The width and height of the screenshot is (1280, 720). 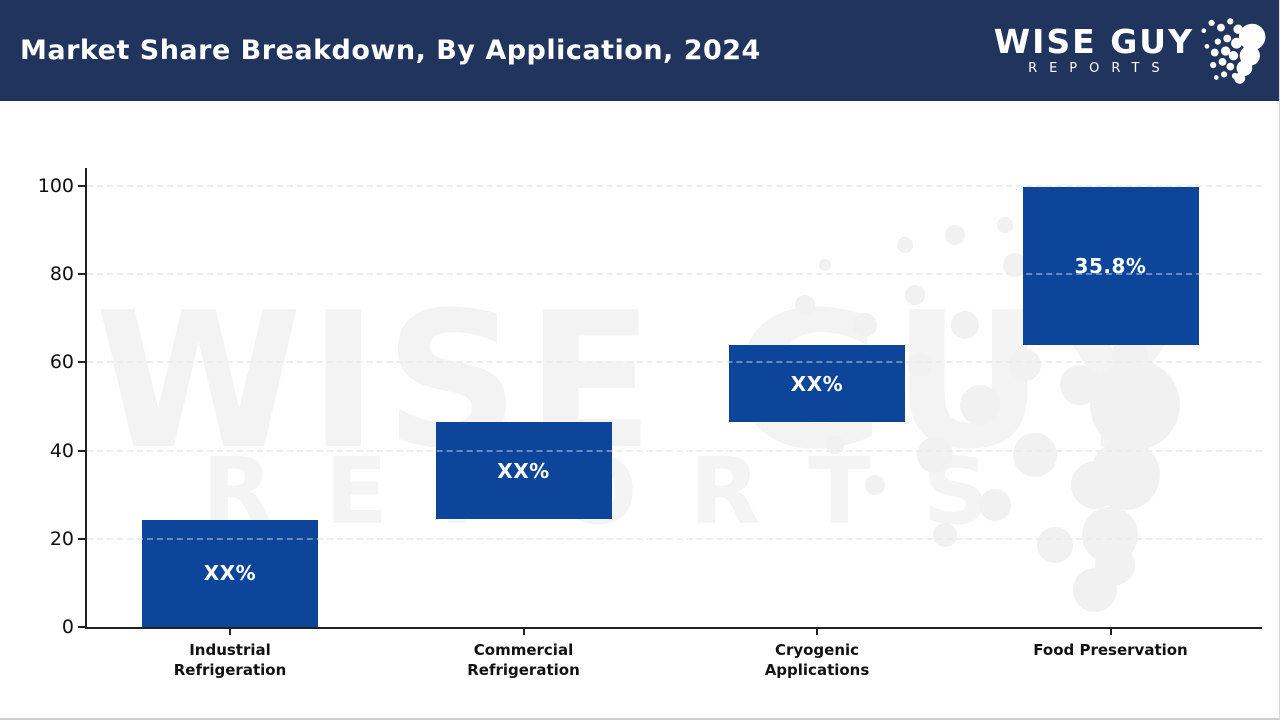 I want to click on x-category-label: Commercial Refrigeration, so click(x=524, y=660).